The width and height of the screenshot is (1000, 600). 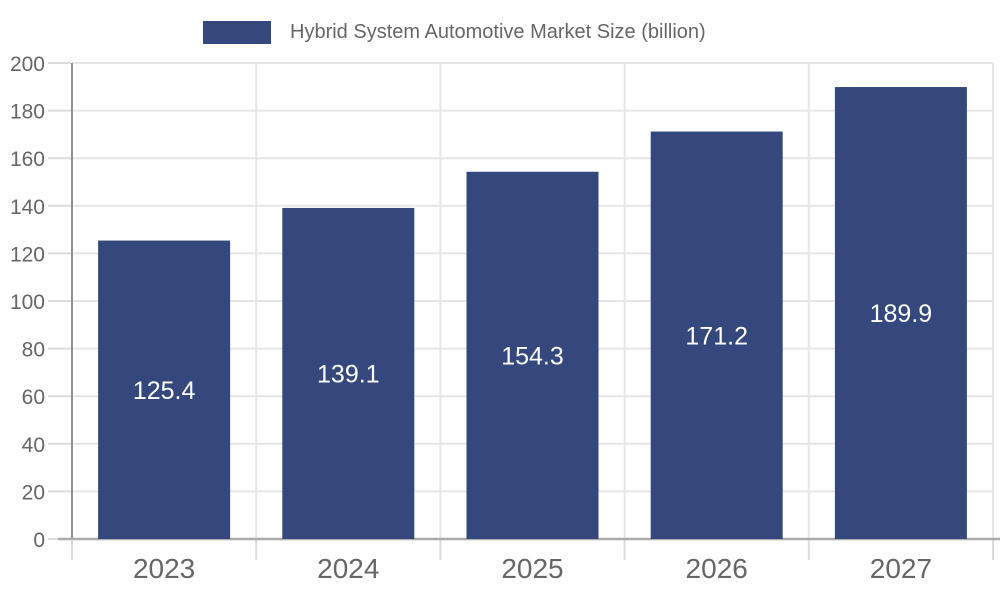 I want to click on legend-swatch, so click(x=237, y=32).